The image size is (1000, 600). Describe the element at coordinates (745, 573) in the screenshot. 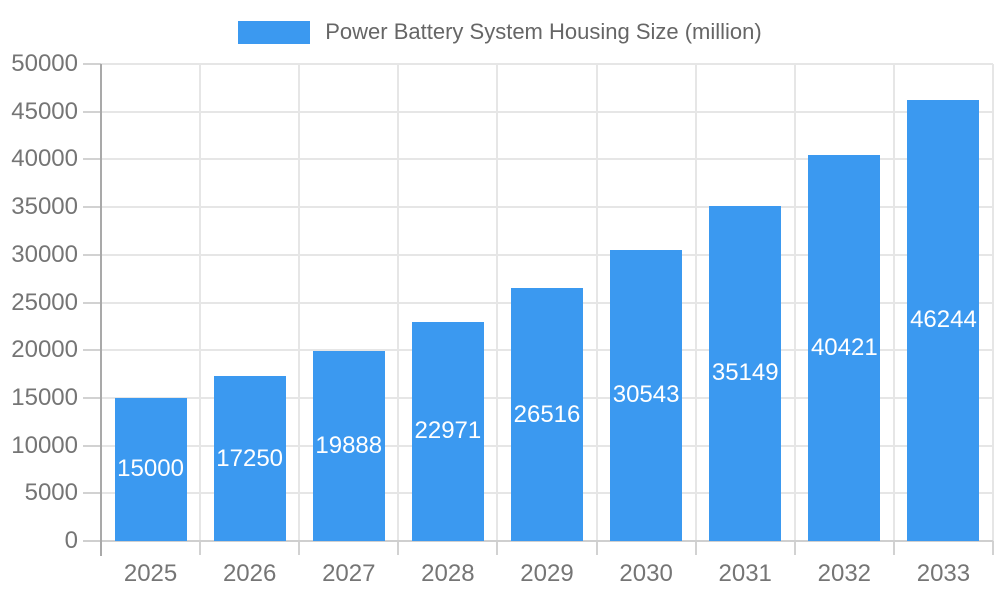

I see `x-tick-label: 2031` at that location.